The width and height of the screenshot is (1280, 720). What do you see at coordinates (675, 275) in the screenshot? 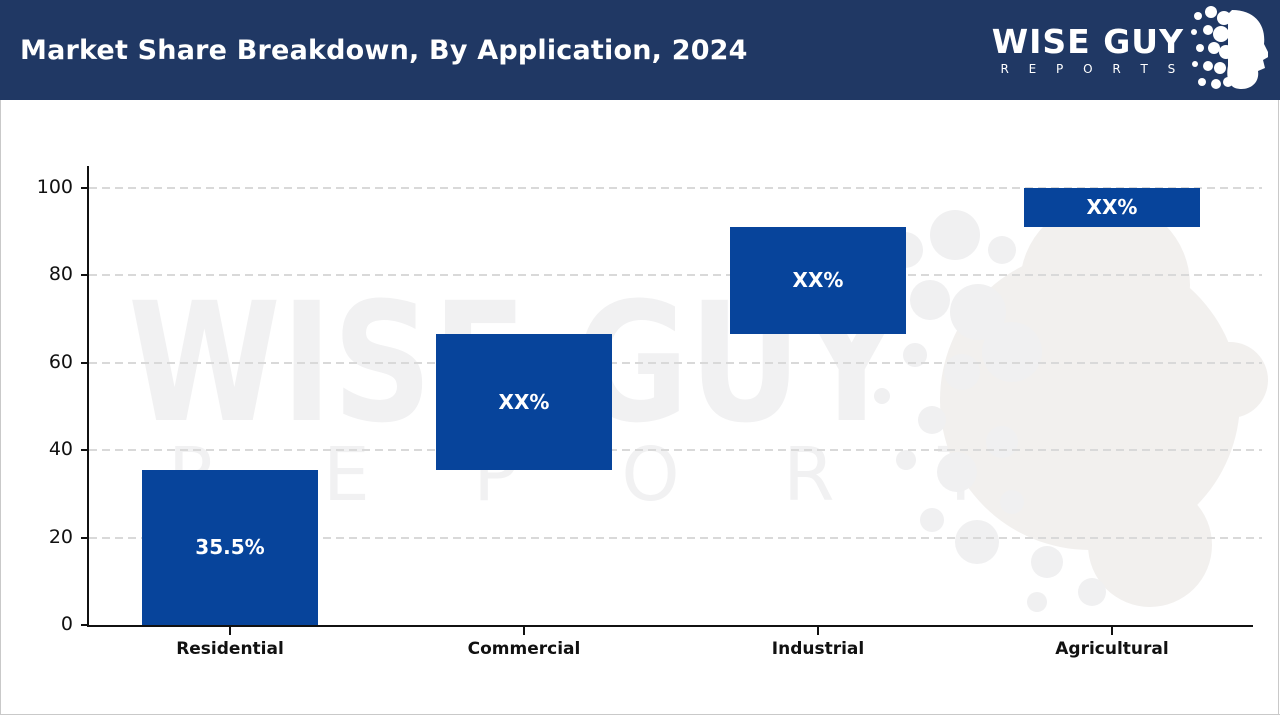
I see `gridline-y80` at bounding box center [675, 275].